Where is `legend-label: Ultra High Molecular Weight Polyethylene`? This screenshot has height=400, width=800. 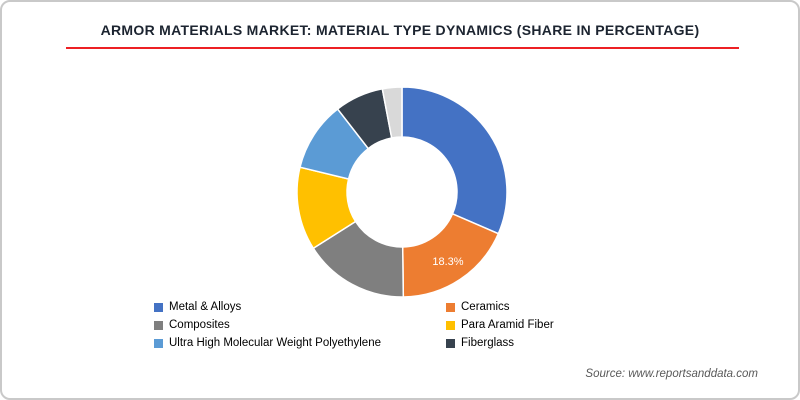 legend-label: Ultra High Molecular Weight Polyethylene is located at coordinates (275, 343).